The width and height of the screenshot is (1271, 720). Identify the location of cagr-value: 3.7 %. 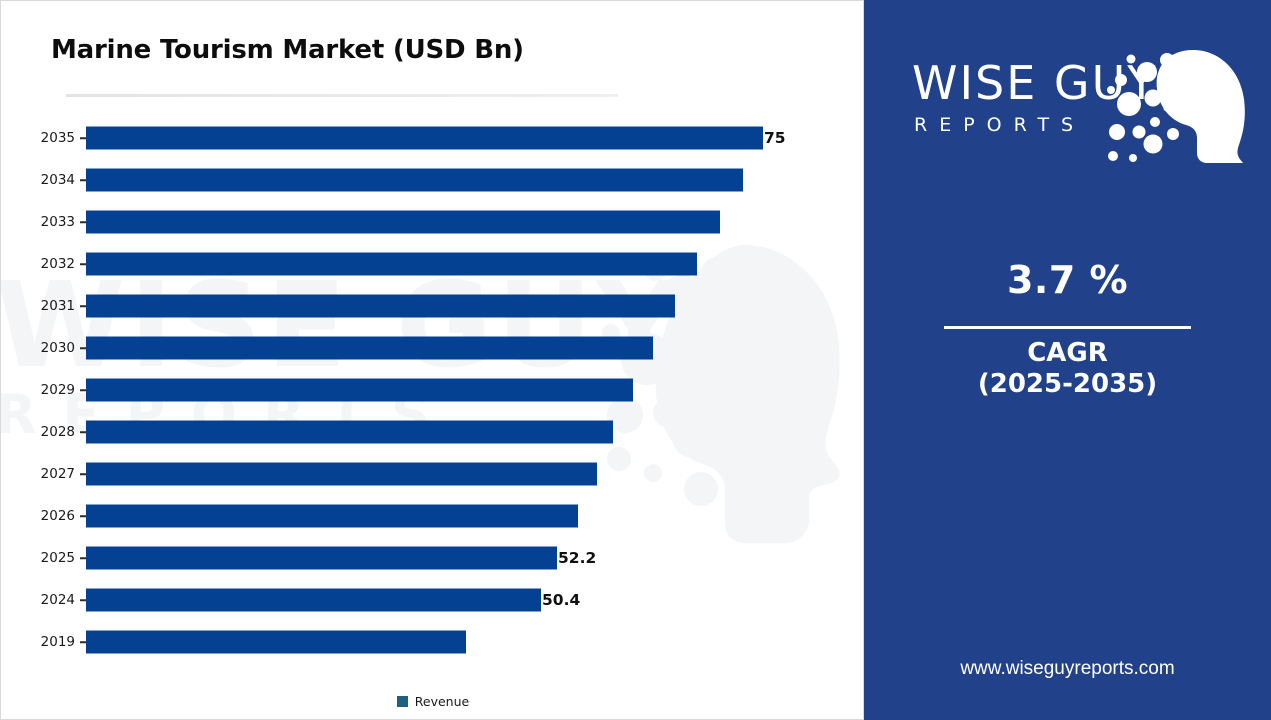
(1067, 280).